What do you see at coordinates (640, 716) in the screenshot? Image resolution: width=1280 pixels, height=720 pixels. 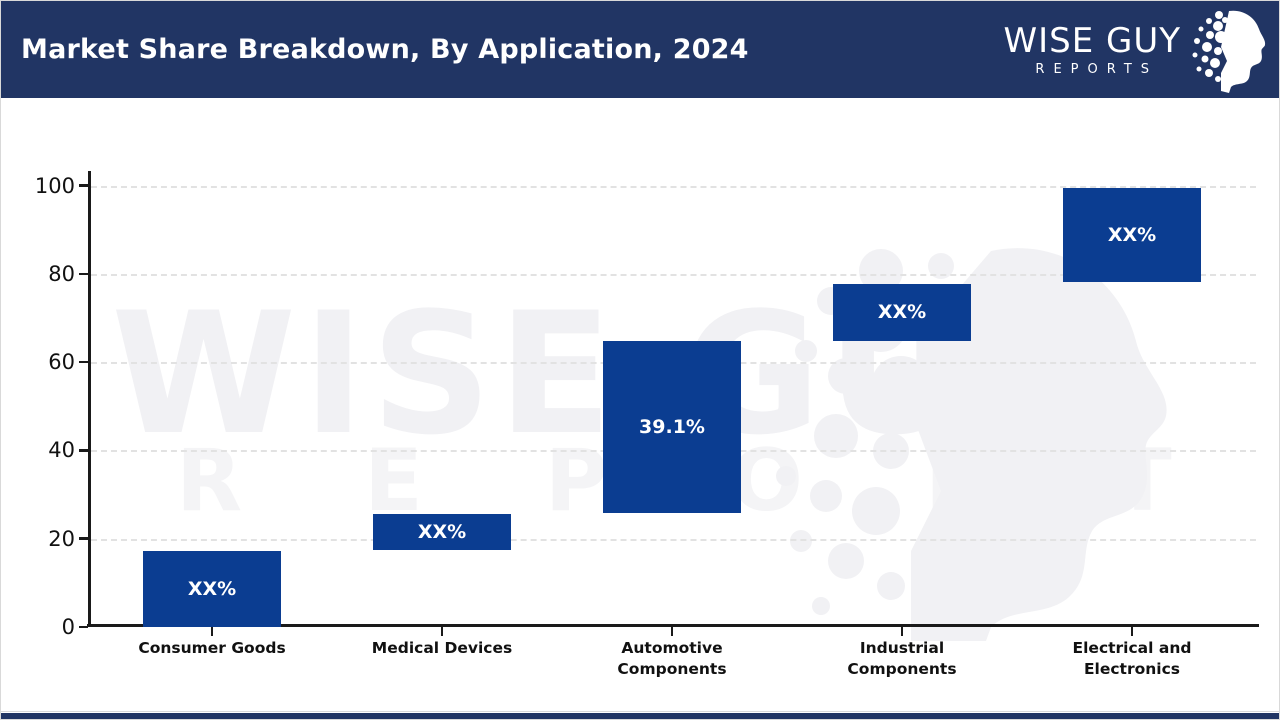 I see `footer-accent-bar` at bounding box center [640, 716].